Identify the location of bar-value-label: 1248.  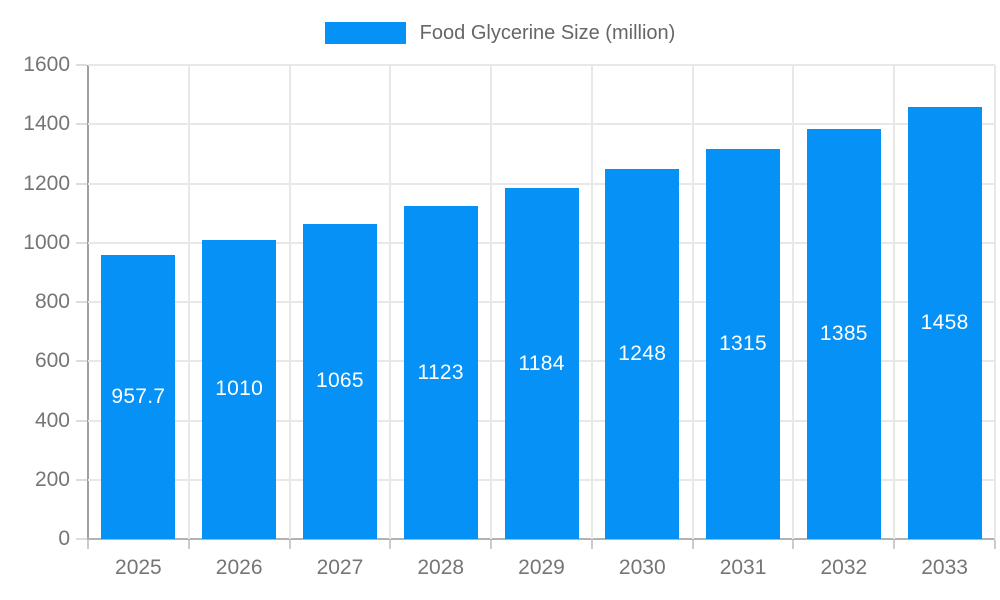
(642, 354).